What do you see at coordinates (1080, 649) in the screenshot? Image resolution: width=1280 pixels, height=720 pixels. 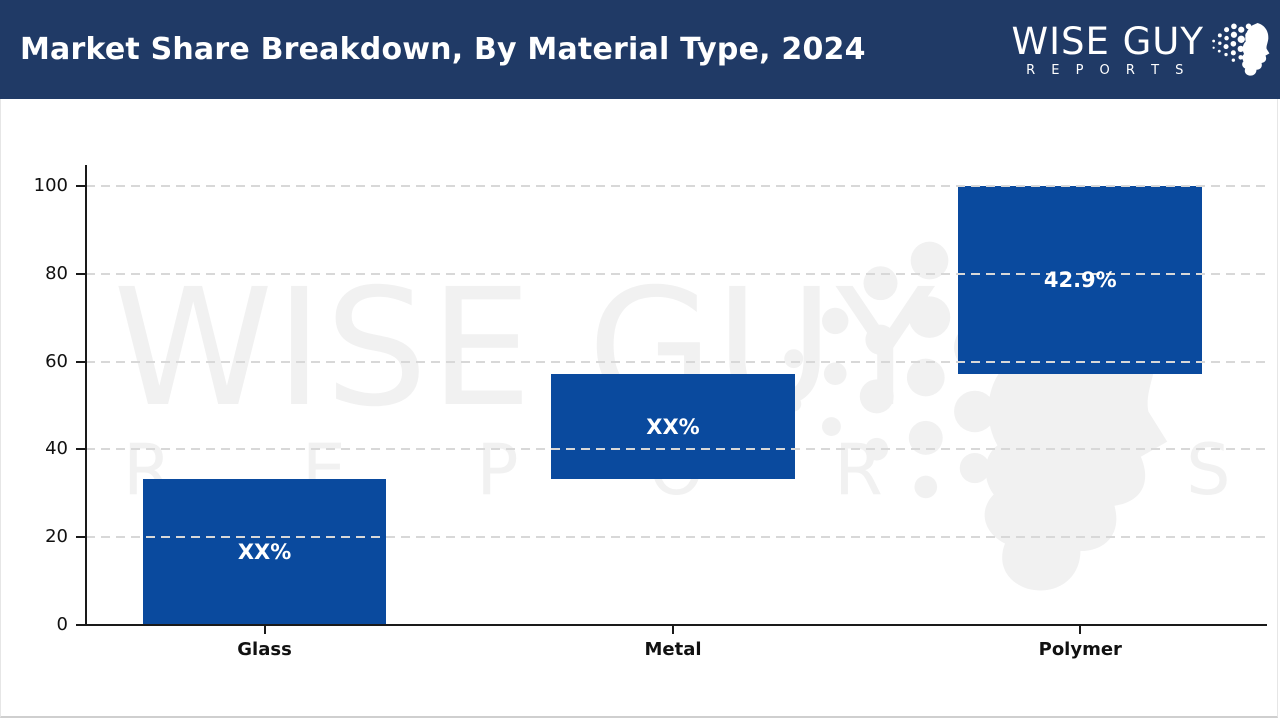 I see `x-category-label-polymer: Polymer` at bounding box center [1080, 649].